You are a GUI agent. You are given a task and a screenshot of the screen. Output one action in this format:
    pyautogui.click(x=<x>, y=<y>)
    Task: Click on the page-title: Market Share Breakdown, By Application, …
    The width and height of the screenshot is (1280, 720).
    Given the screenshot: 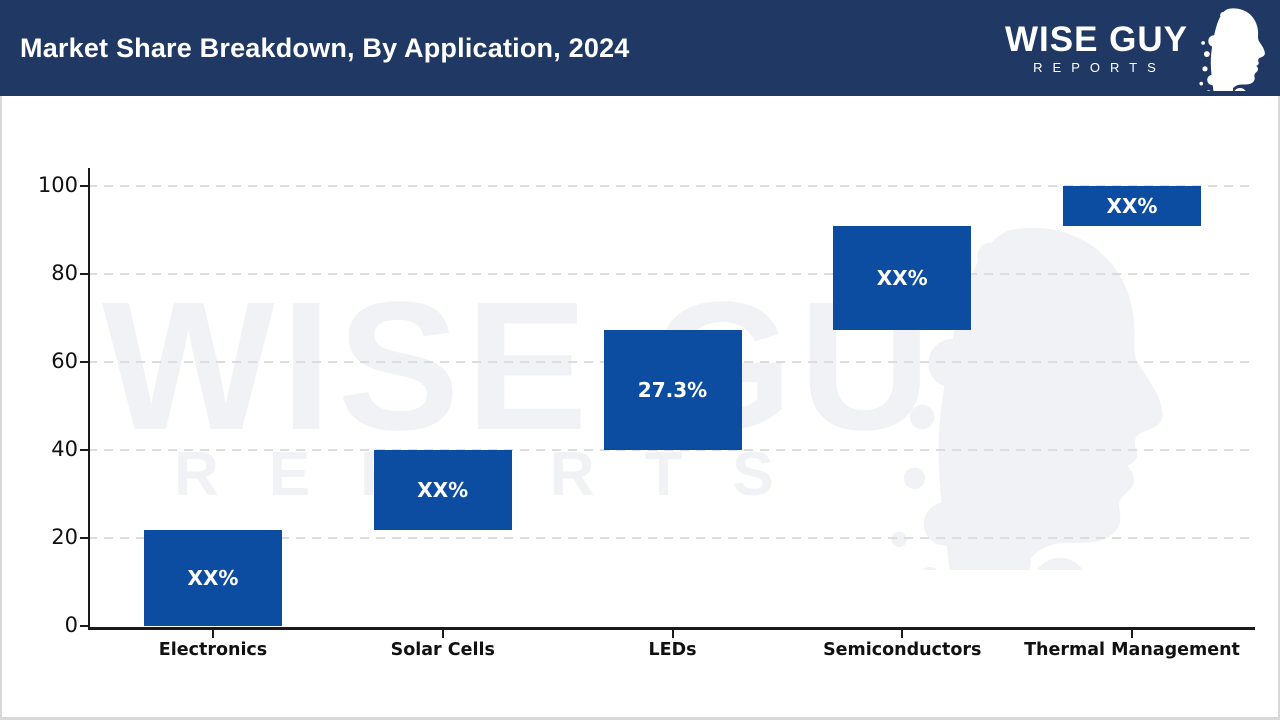 What is the action you would take?
    pyautogui.click(x=325, y=47)
    